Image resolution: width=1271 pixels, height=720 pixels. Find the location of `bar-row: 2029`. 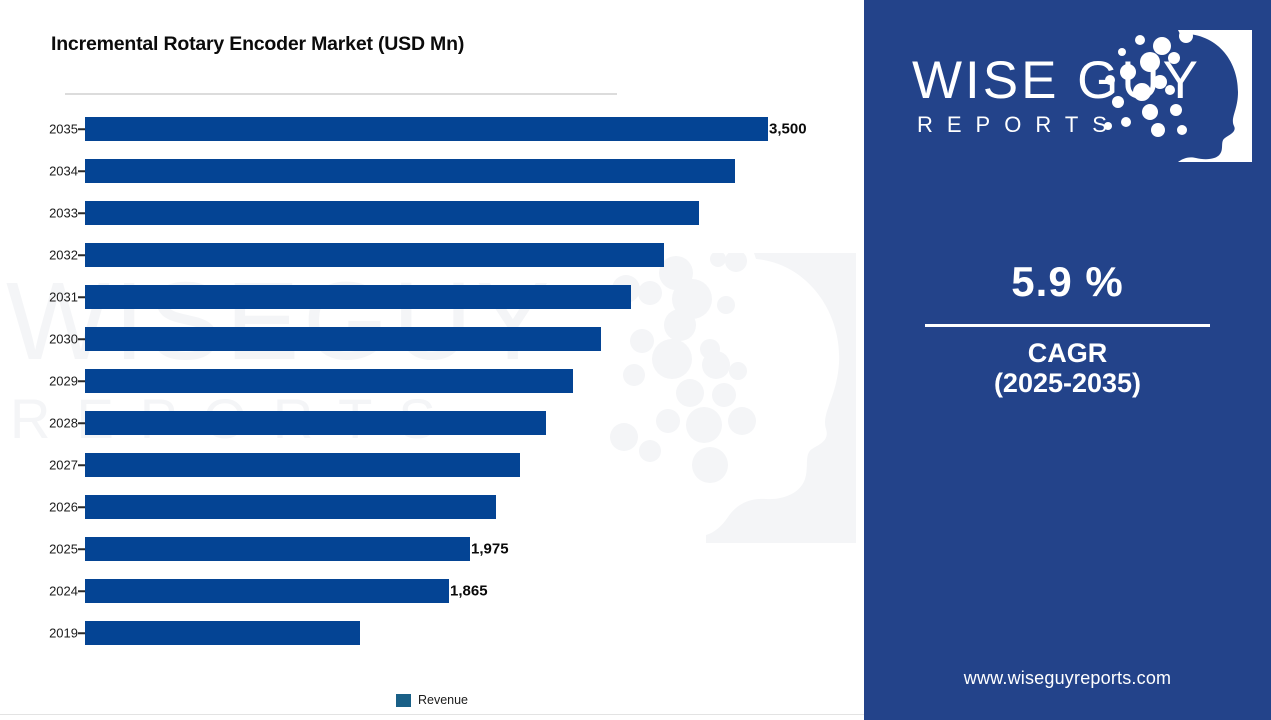

bar-row: 2029 is located at coordinates (432, 381).